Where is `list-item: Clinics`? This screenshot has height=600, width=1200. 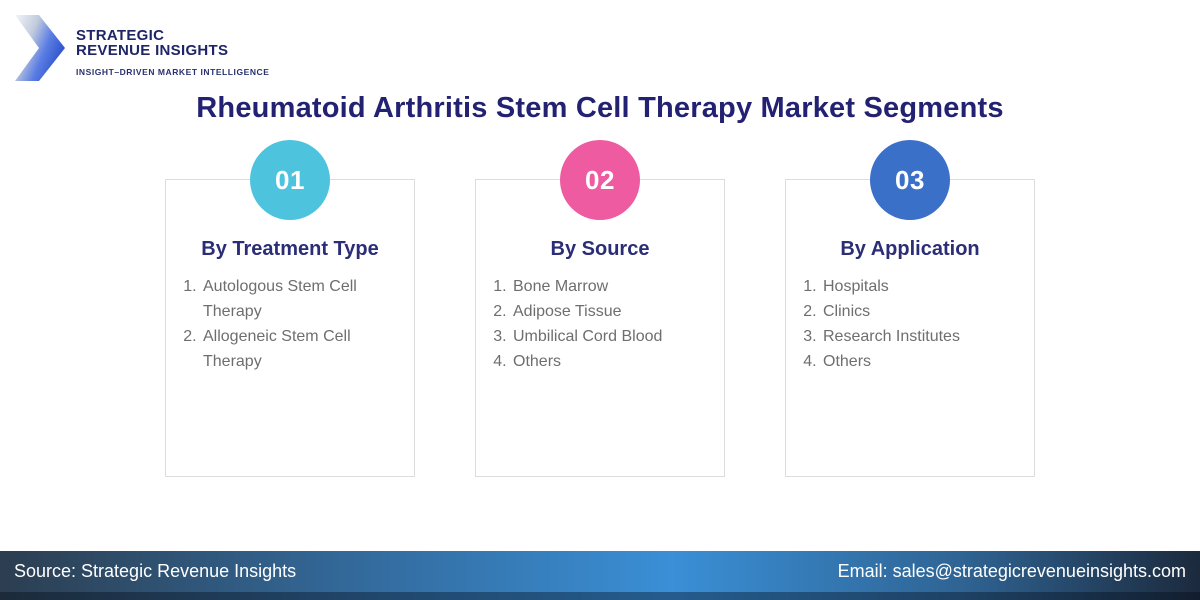 list-item: Clinics is located at coordinates (923, 311).